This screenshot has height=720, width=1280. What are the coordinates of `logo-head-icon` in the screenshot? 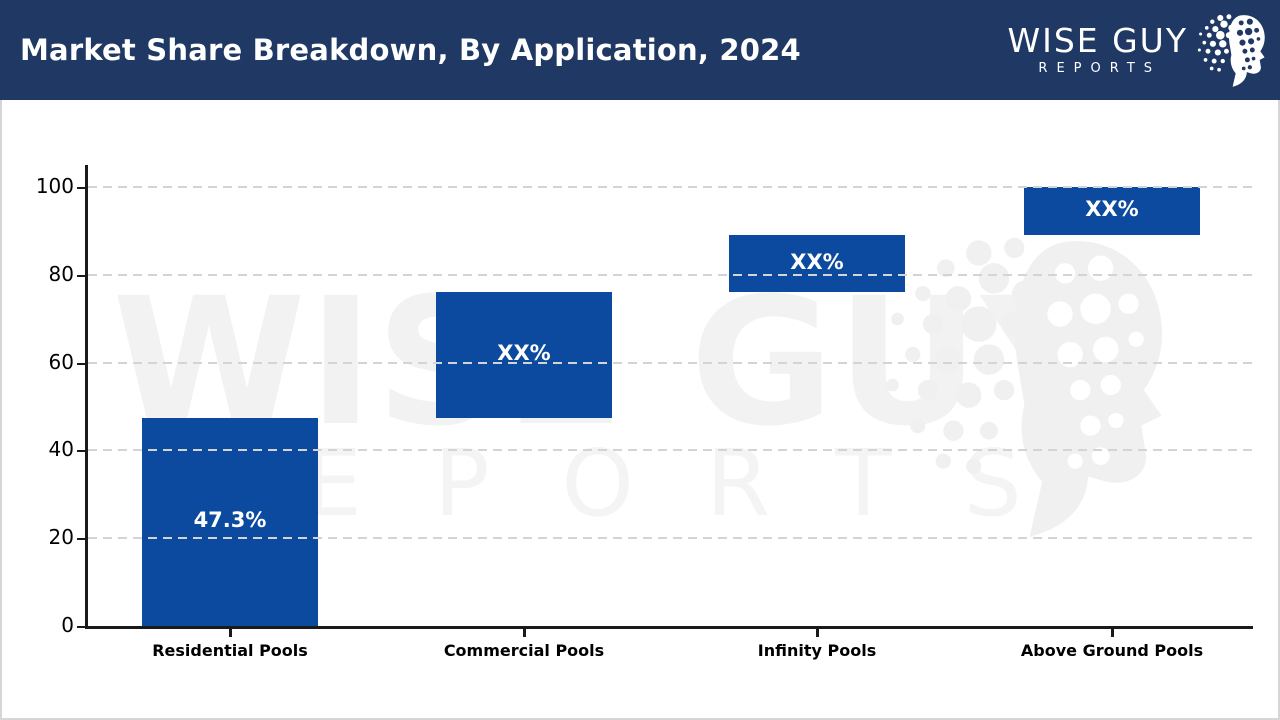 It's located at (1231, 50).